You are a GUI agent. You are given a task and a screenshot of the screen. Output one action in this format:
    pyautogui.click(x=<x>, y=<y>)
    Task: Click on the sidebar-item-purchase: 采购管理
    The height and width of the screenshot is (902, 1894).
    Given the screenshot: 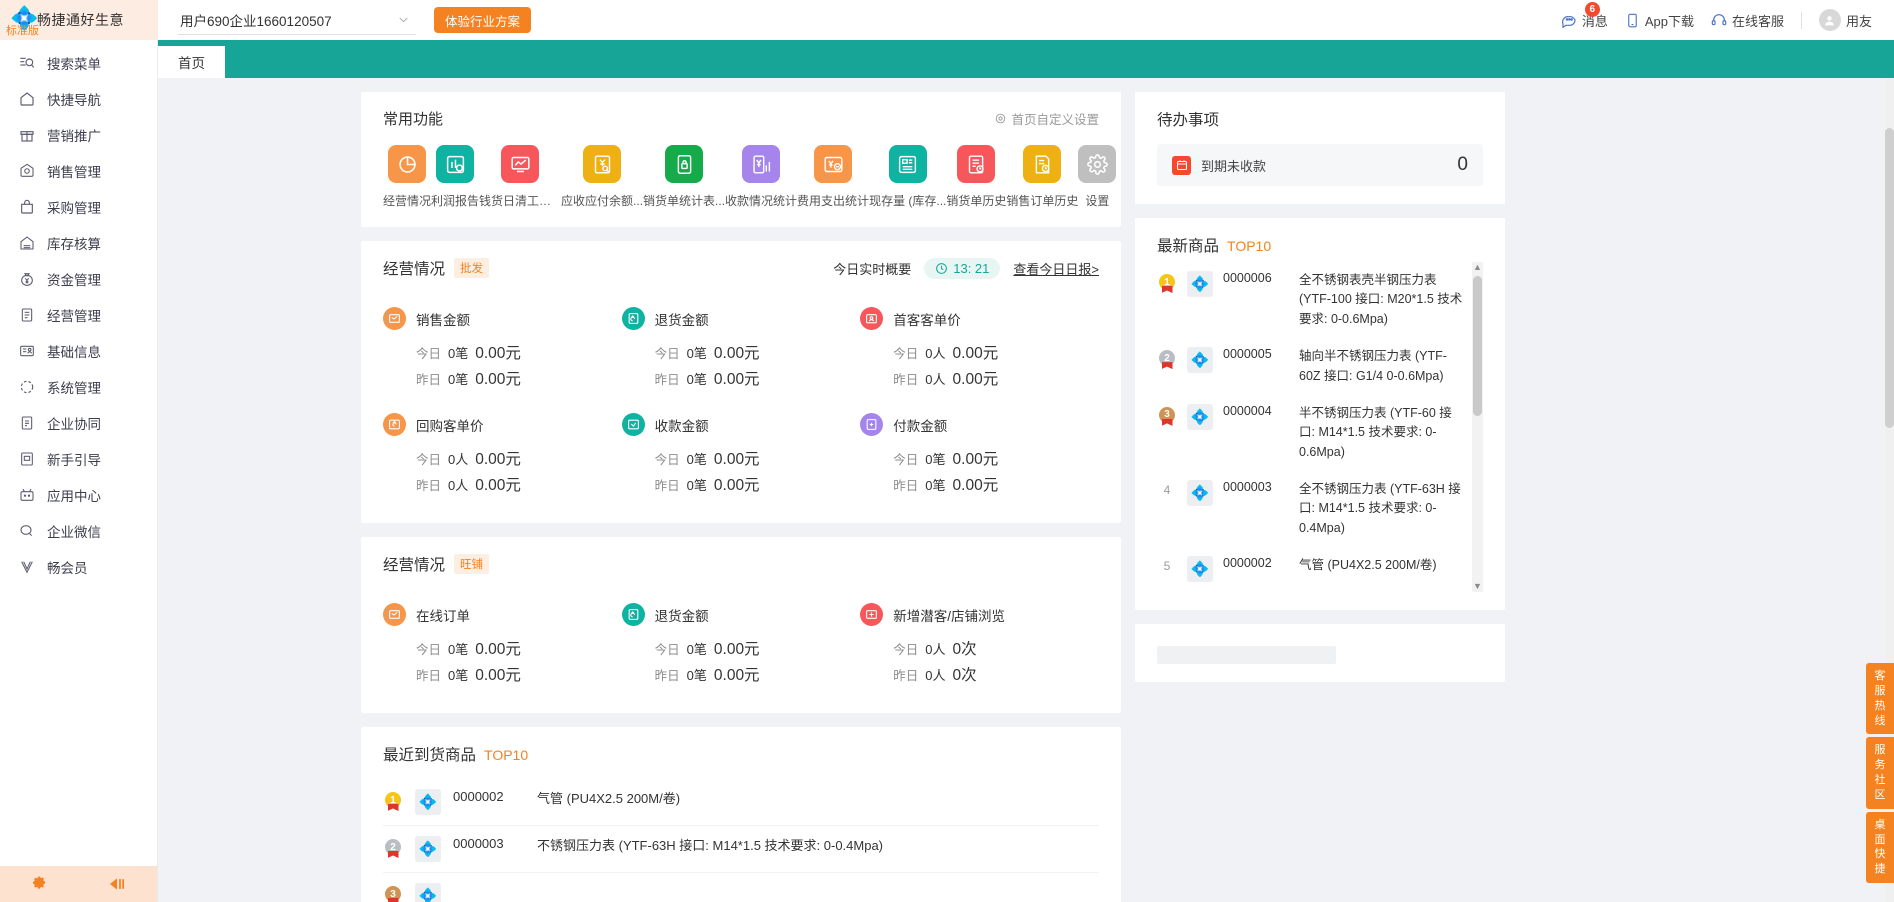 What is the action you would take?
    pyautogui.click(x=78, y=207)
    